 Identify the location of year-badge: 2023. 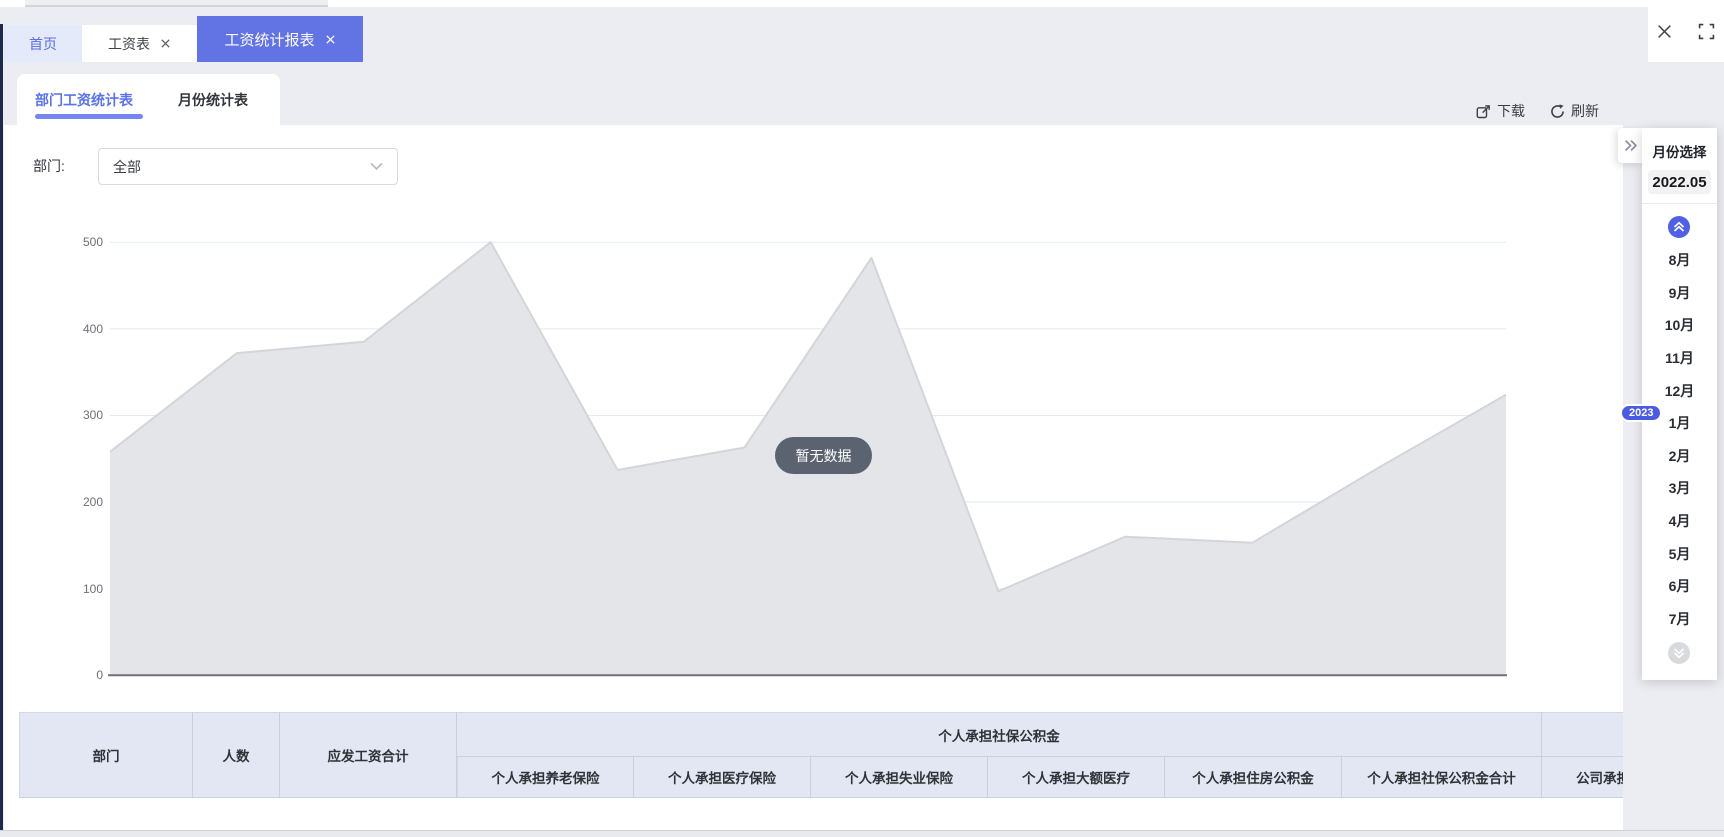
(1641, 413).